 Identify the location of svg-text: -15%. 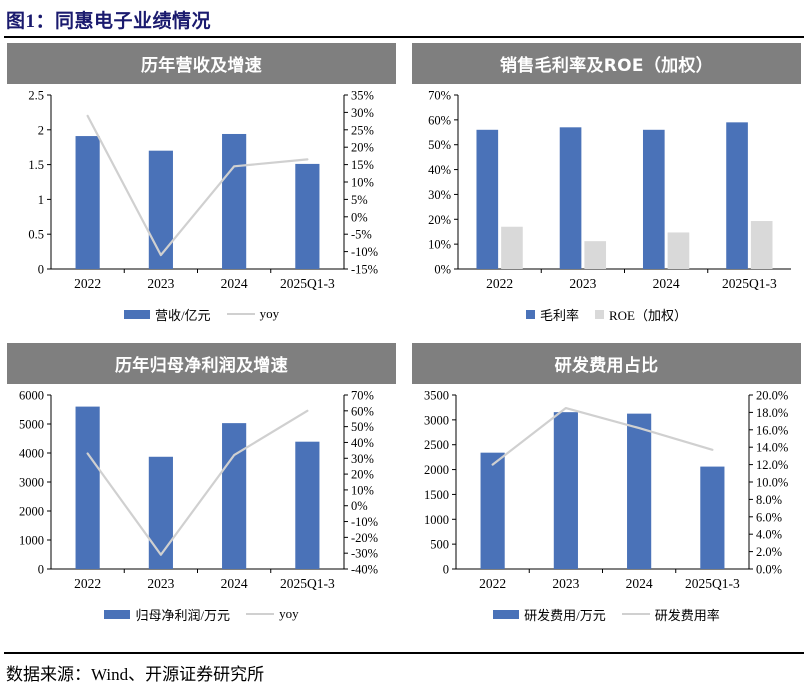
(364, 270).